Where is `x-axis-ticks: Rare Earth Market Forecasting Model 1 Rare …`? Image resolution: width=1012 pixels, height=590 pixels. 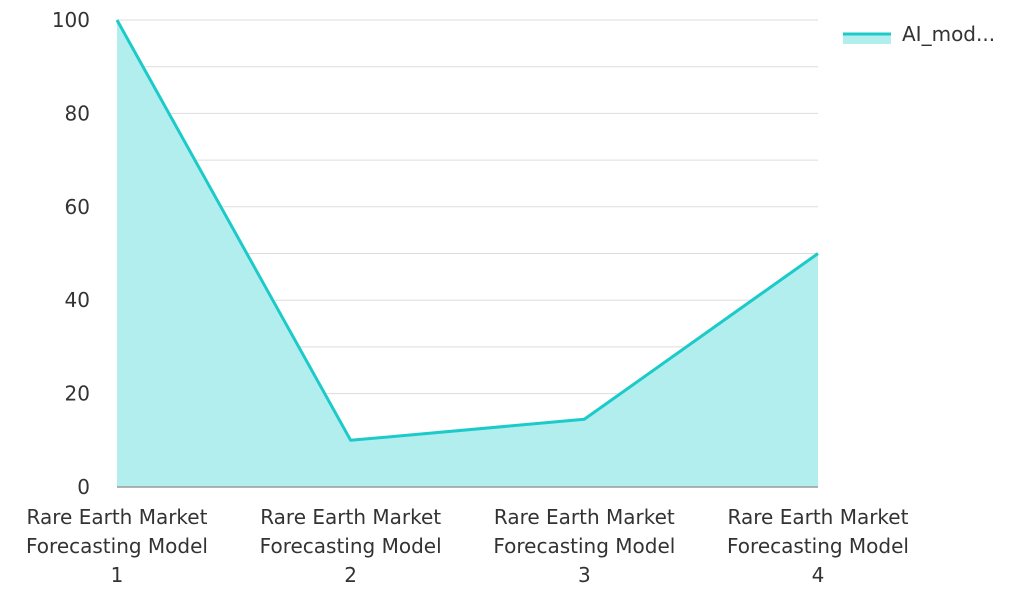 x-axis-ticks: Rare Earth Market Forecasting Model 1 Rare … is located at coordinates (467, 546).